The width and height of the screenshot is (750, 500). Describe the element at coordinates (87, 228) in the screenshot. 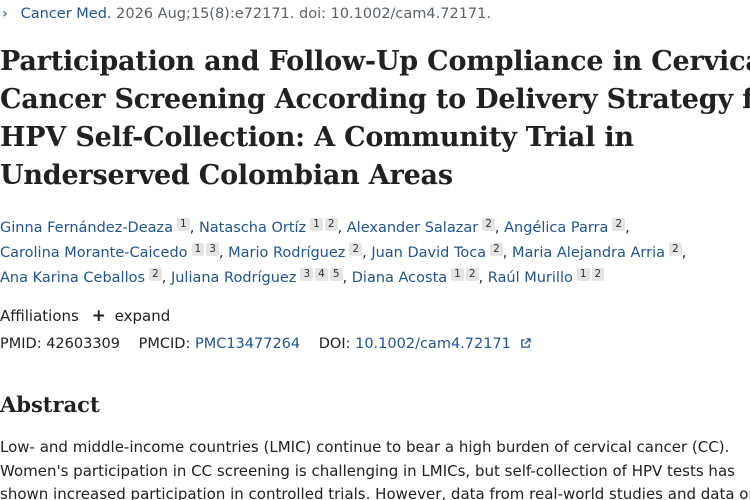

I see `author-link: Ginna Fernández-Deaza` at that location.